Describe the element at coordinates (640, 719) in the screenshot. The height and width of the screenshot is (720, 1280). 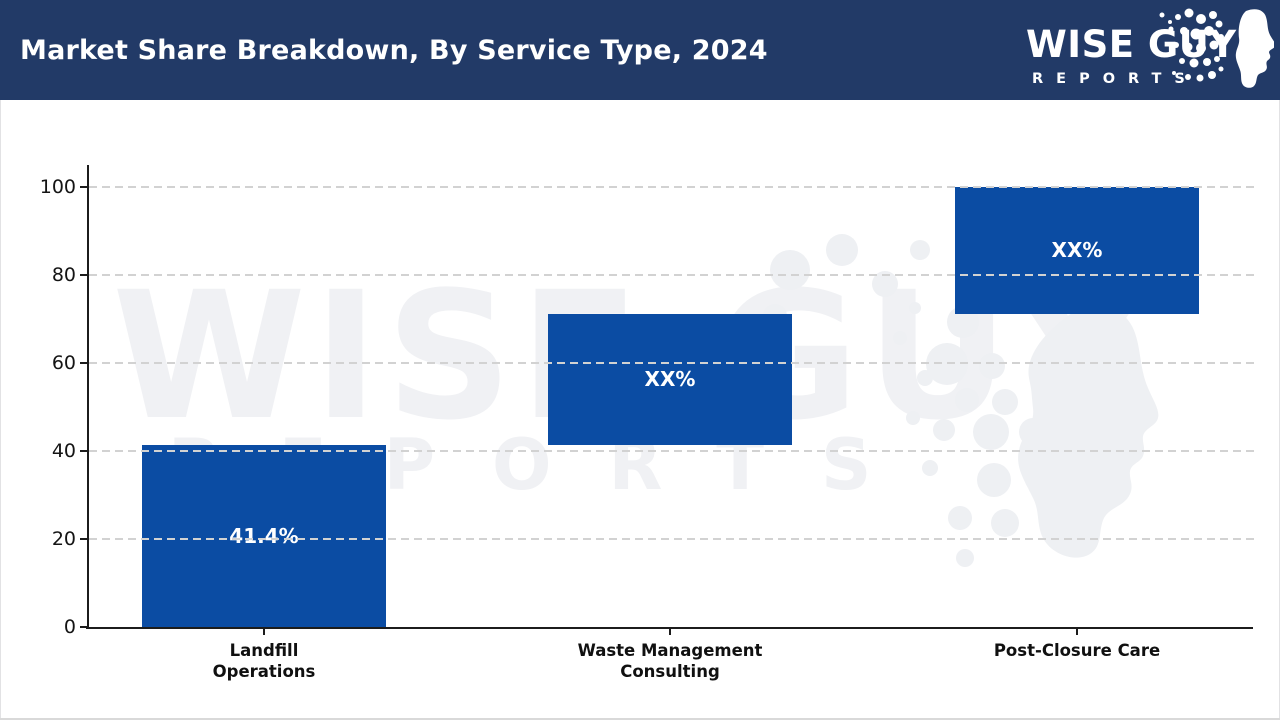
I see `bottom-border` at that location.